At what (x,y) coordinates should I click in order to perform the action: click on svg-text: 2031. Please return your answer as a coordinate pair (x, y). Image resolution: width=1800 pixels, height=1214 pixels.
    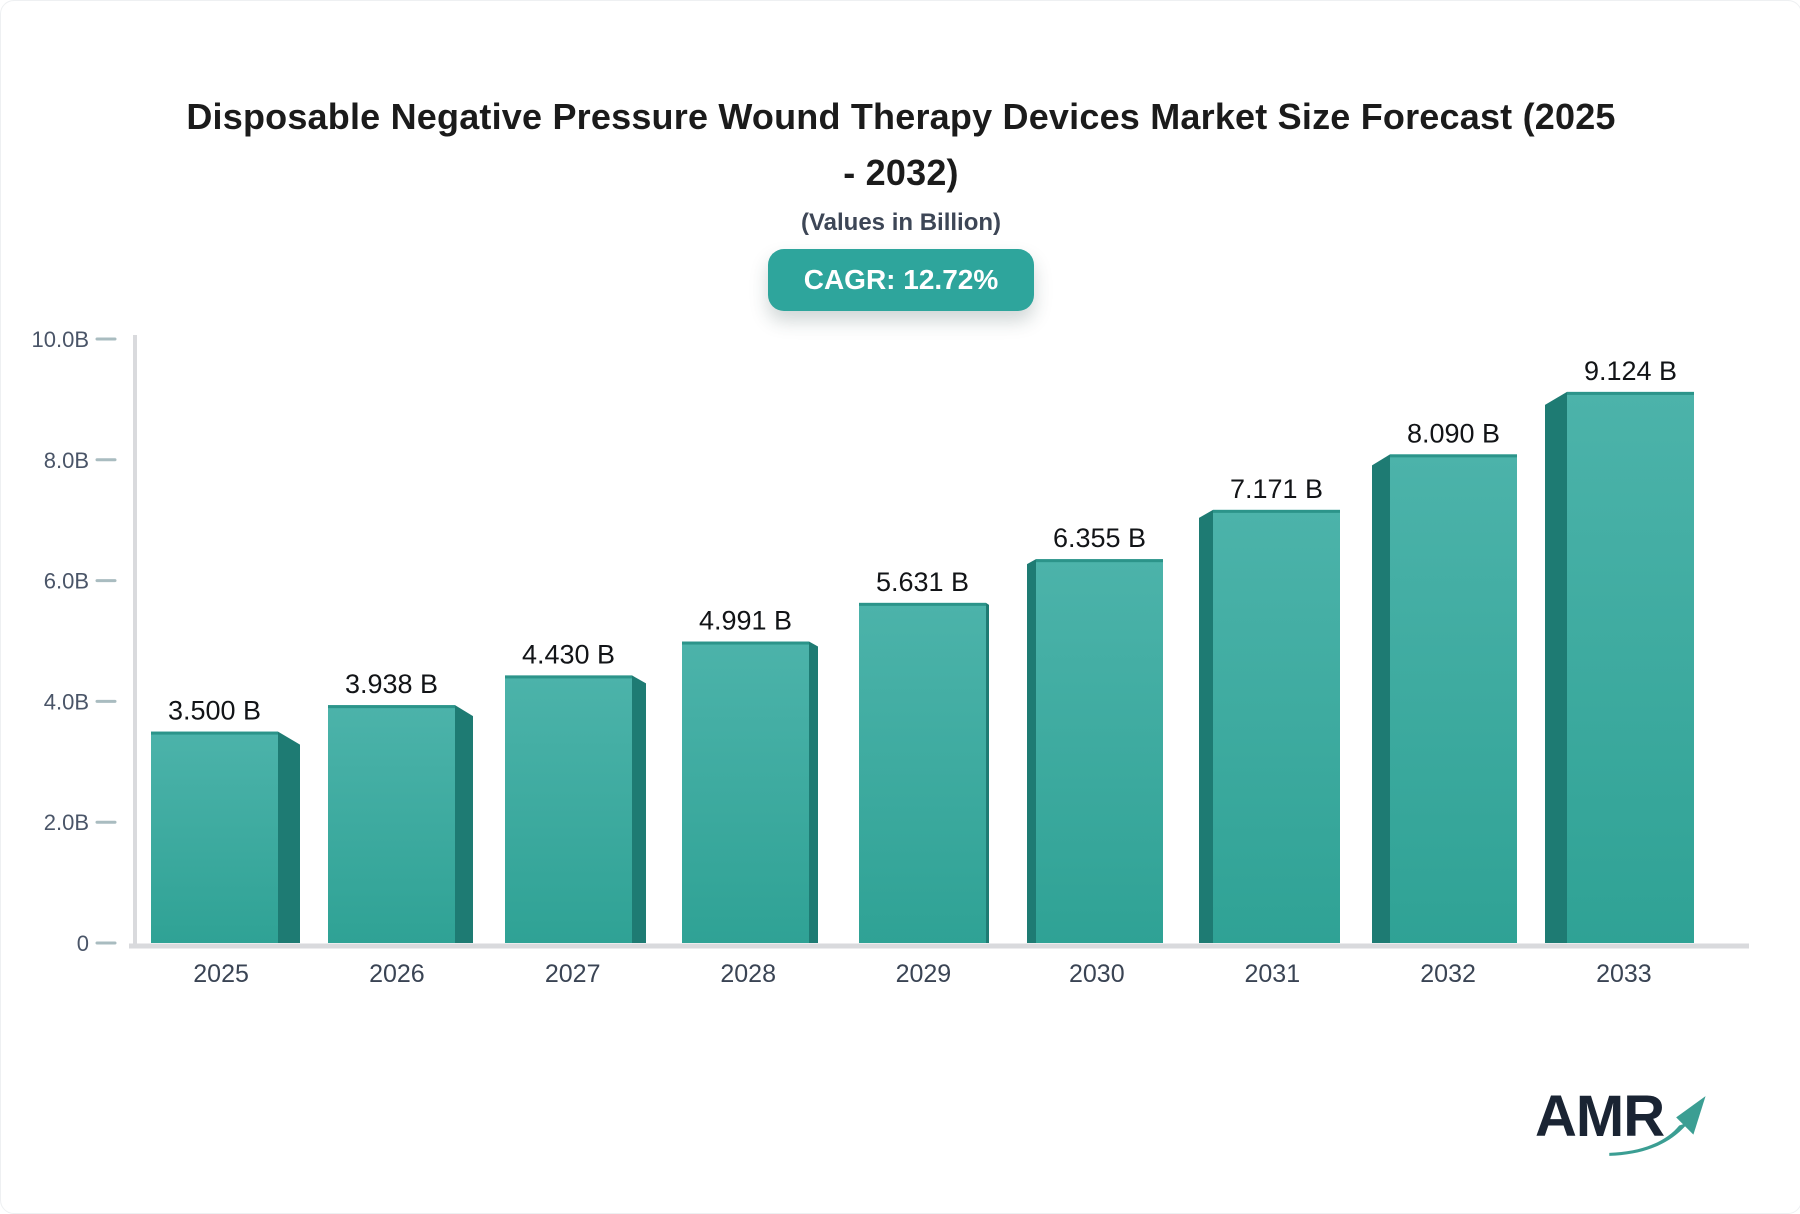
    Looking at the image, I should click on (1272, 974).